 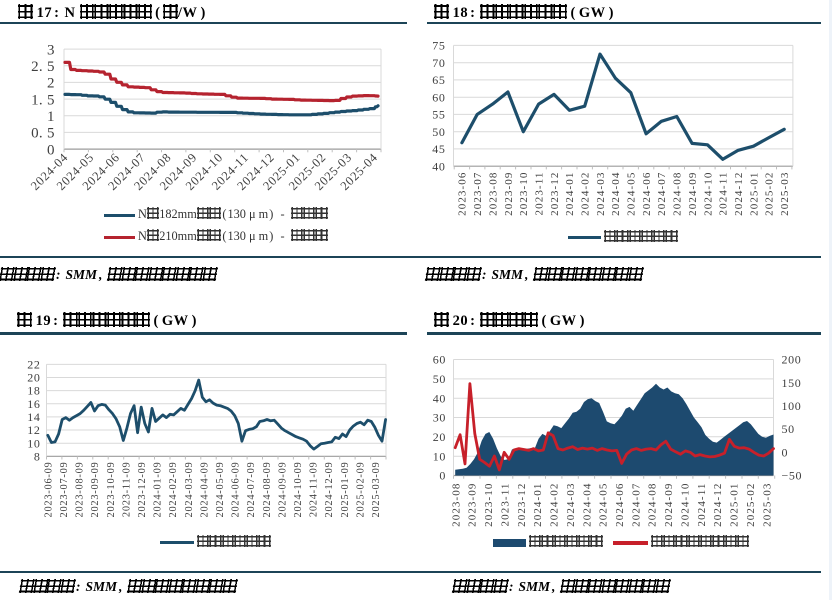 What do you see at coordinates (33, 365) in the screenshot?
I see `svg-text: 22` at bounding box center [33, 365].